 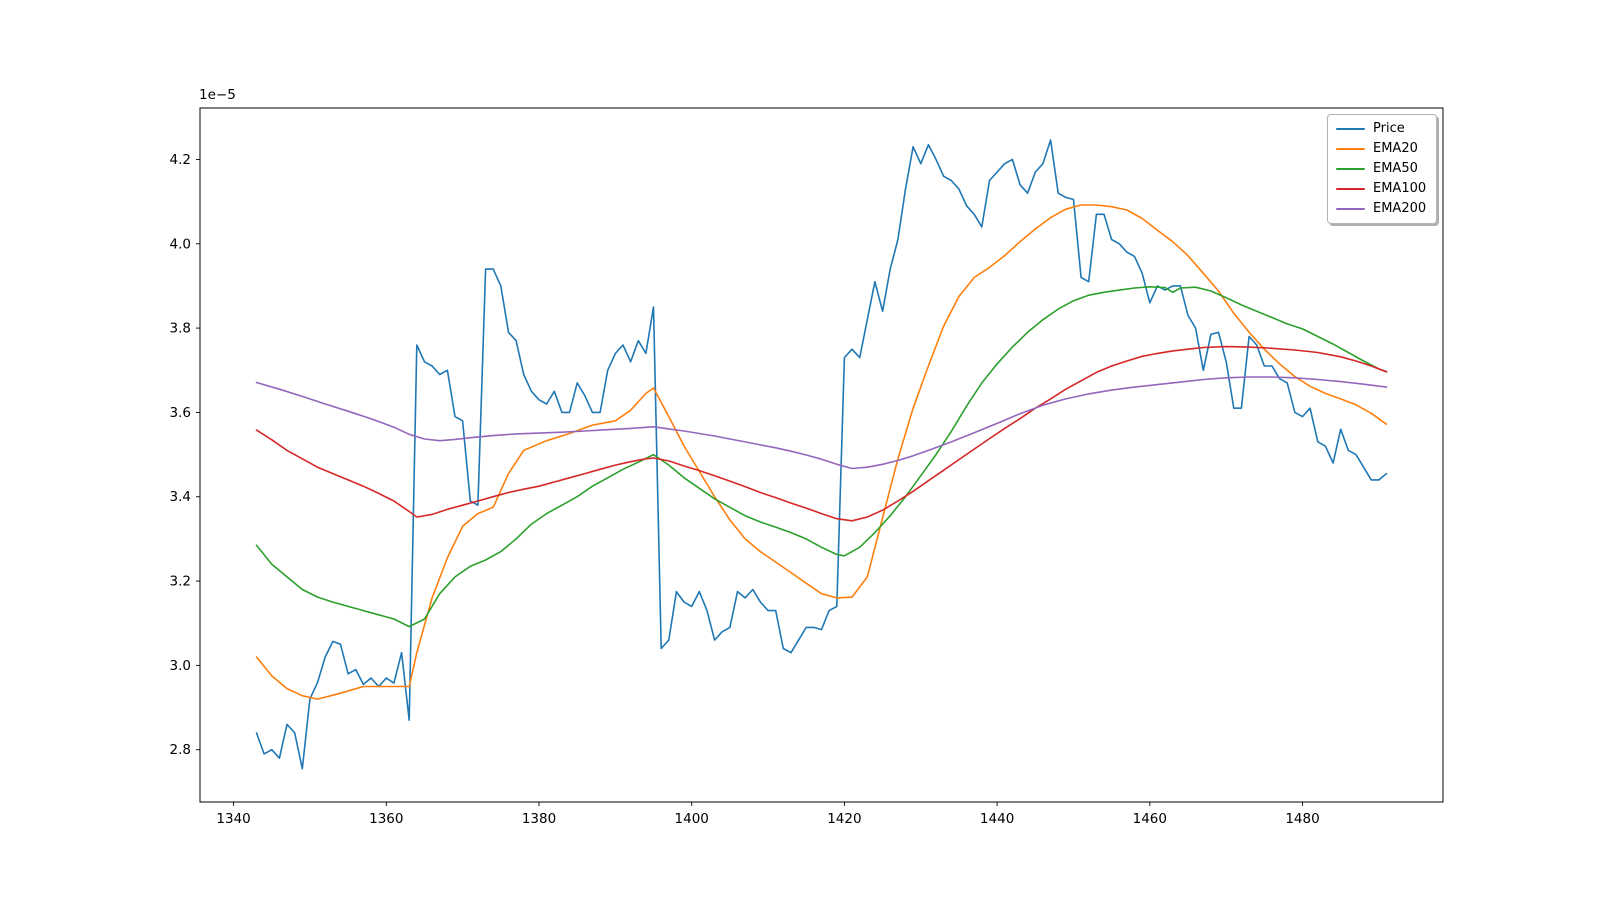 I want to click on y-tick-label: 4.2, so click(x=180, y=160).